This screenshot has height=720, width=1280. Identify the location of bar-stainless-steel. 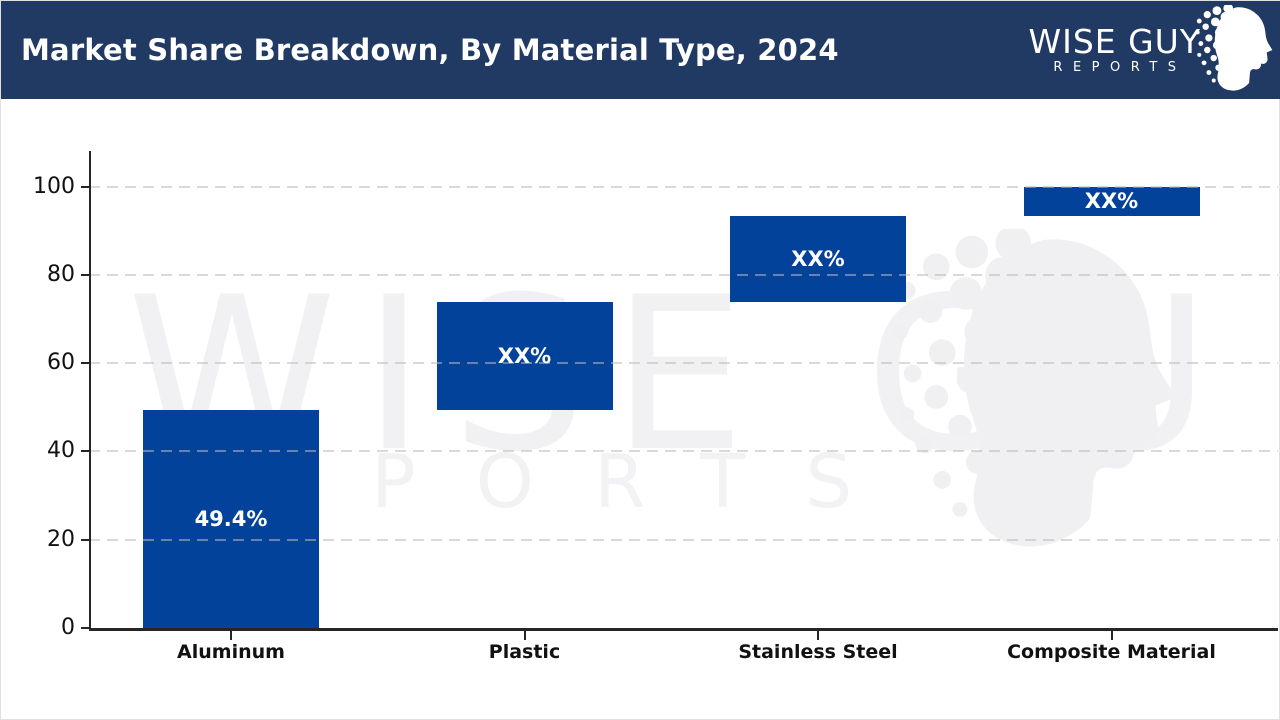
(818, 259).